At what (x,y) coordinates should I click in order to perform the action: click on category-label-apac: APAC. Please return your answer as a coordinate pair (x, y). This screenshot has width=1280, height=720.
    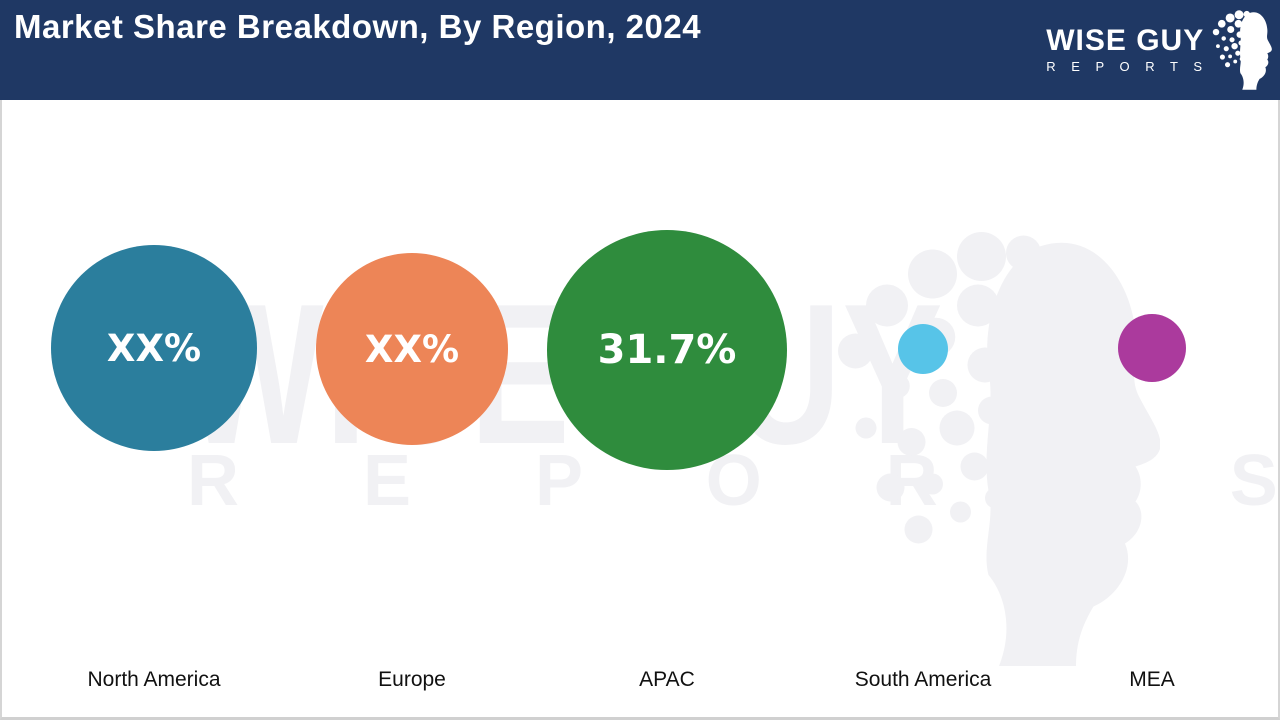
    Looking at the image, I should click on (667, 679).